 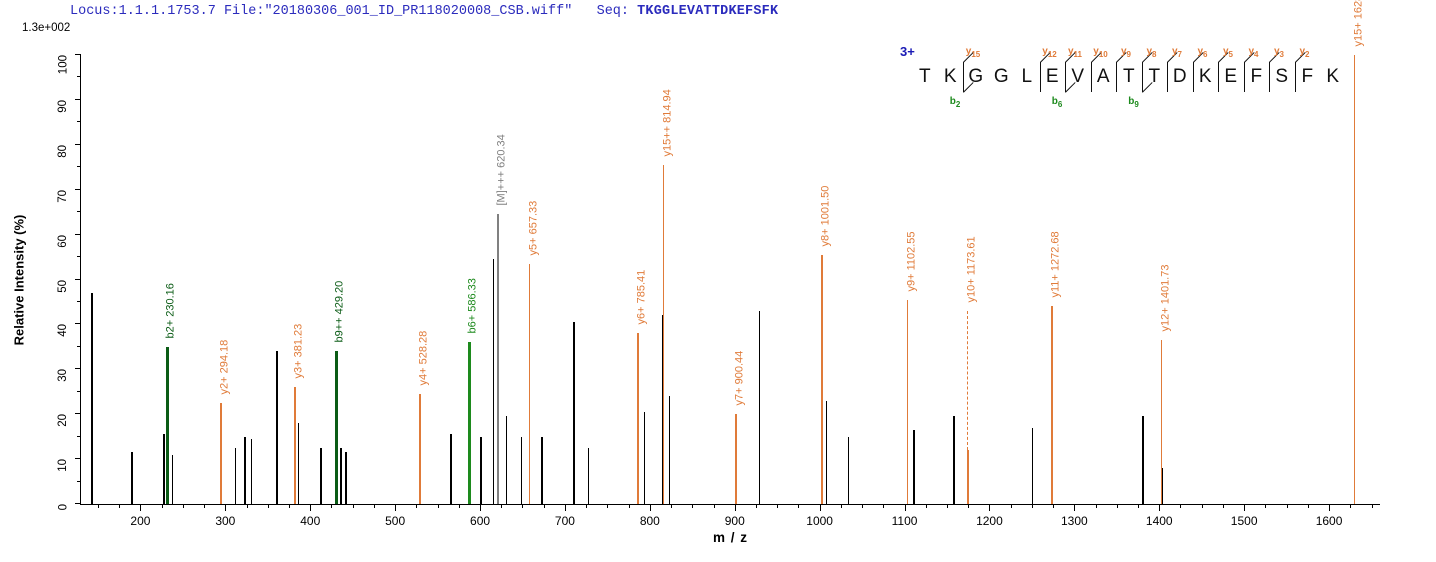 I want to click on peak-label: y6+ 785.41, so click(x=641, y=297).